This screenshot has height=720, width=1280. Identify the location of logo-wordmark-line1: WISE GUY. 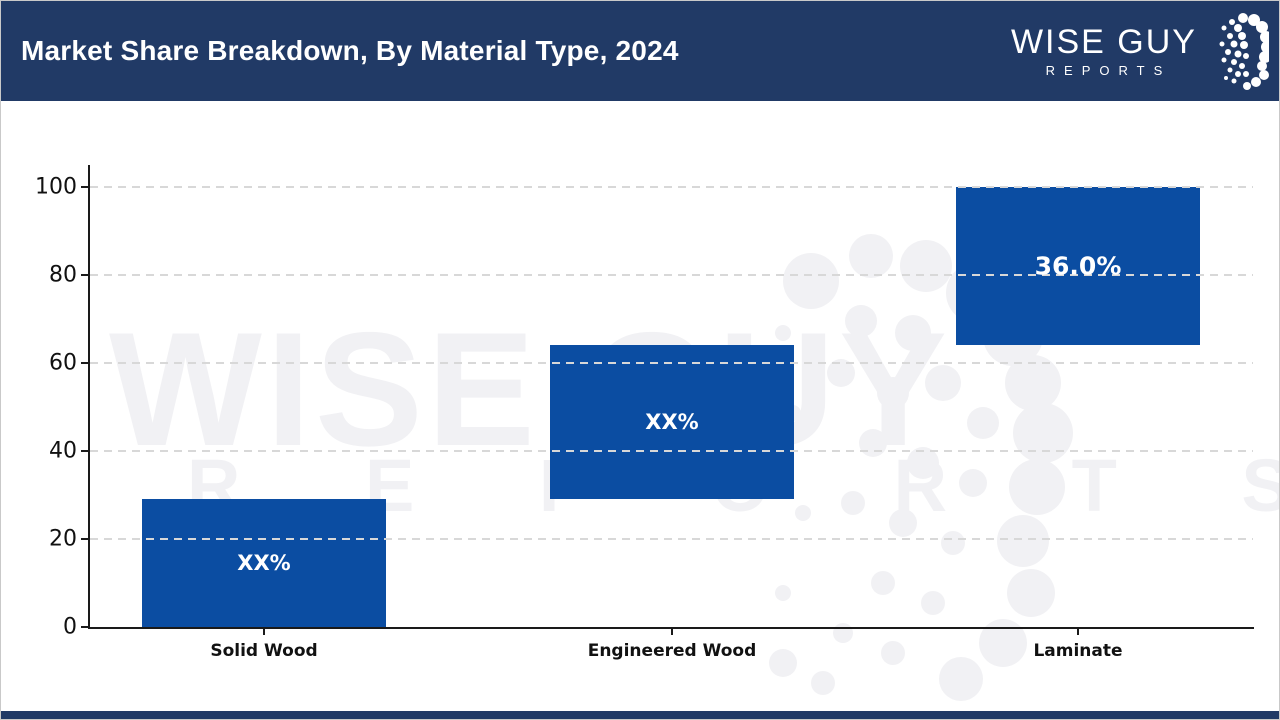
(1103, 42).